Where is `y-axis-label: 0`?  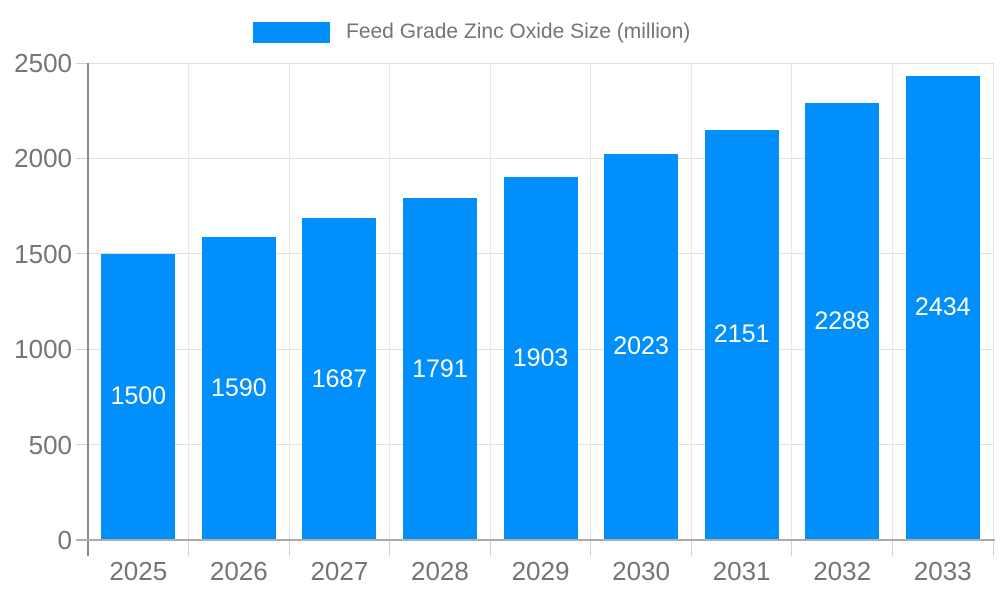 y-axis-label: 0 is located at coordinates (64, 540).